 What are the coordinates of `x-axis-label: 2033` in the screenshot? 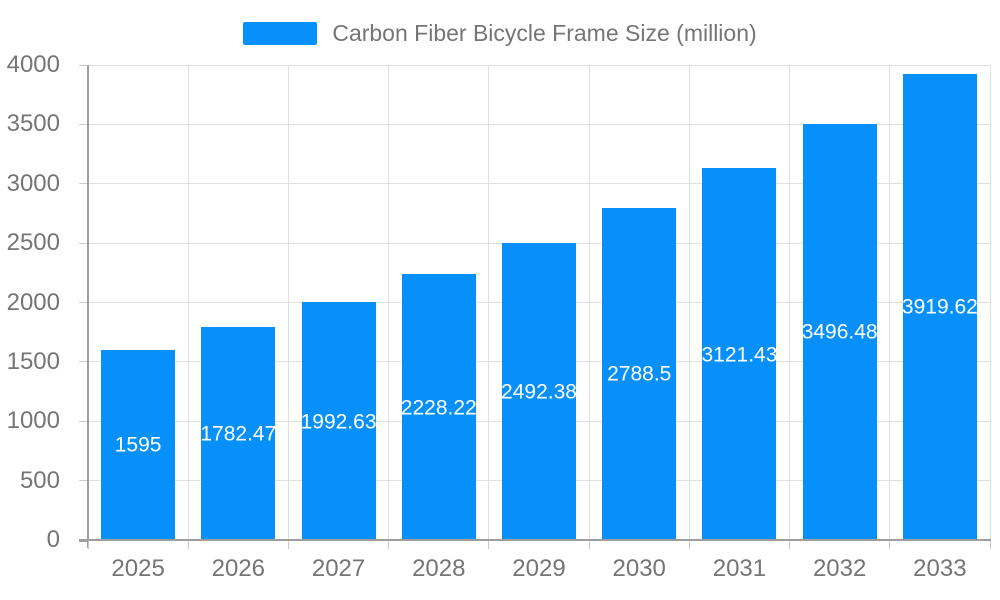 It's located at (940, 568).